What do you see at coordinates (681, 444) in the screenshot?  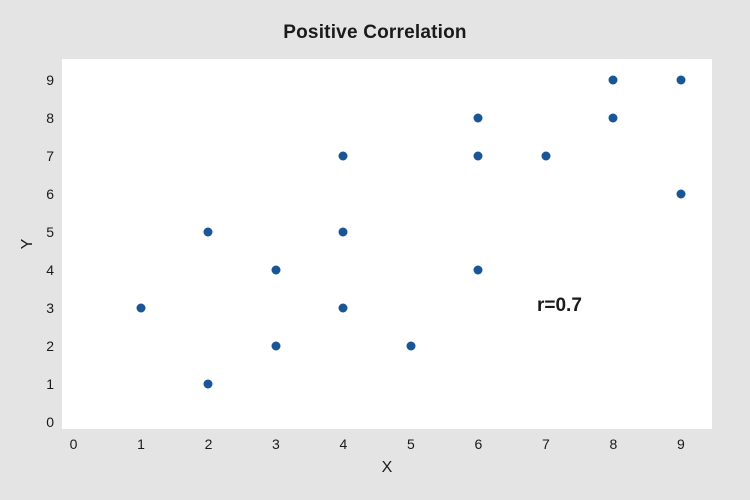 I see `x-tick-label: 9` at bounding box center [681, 444].